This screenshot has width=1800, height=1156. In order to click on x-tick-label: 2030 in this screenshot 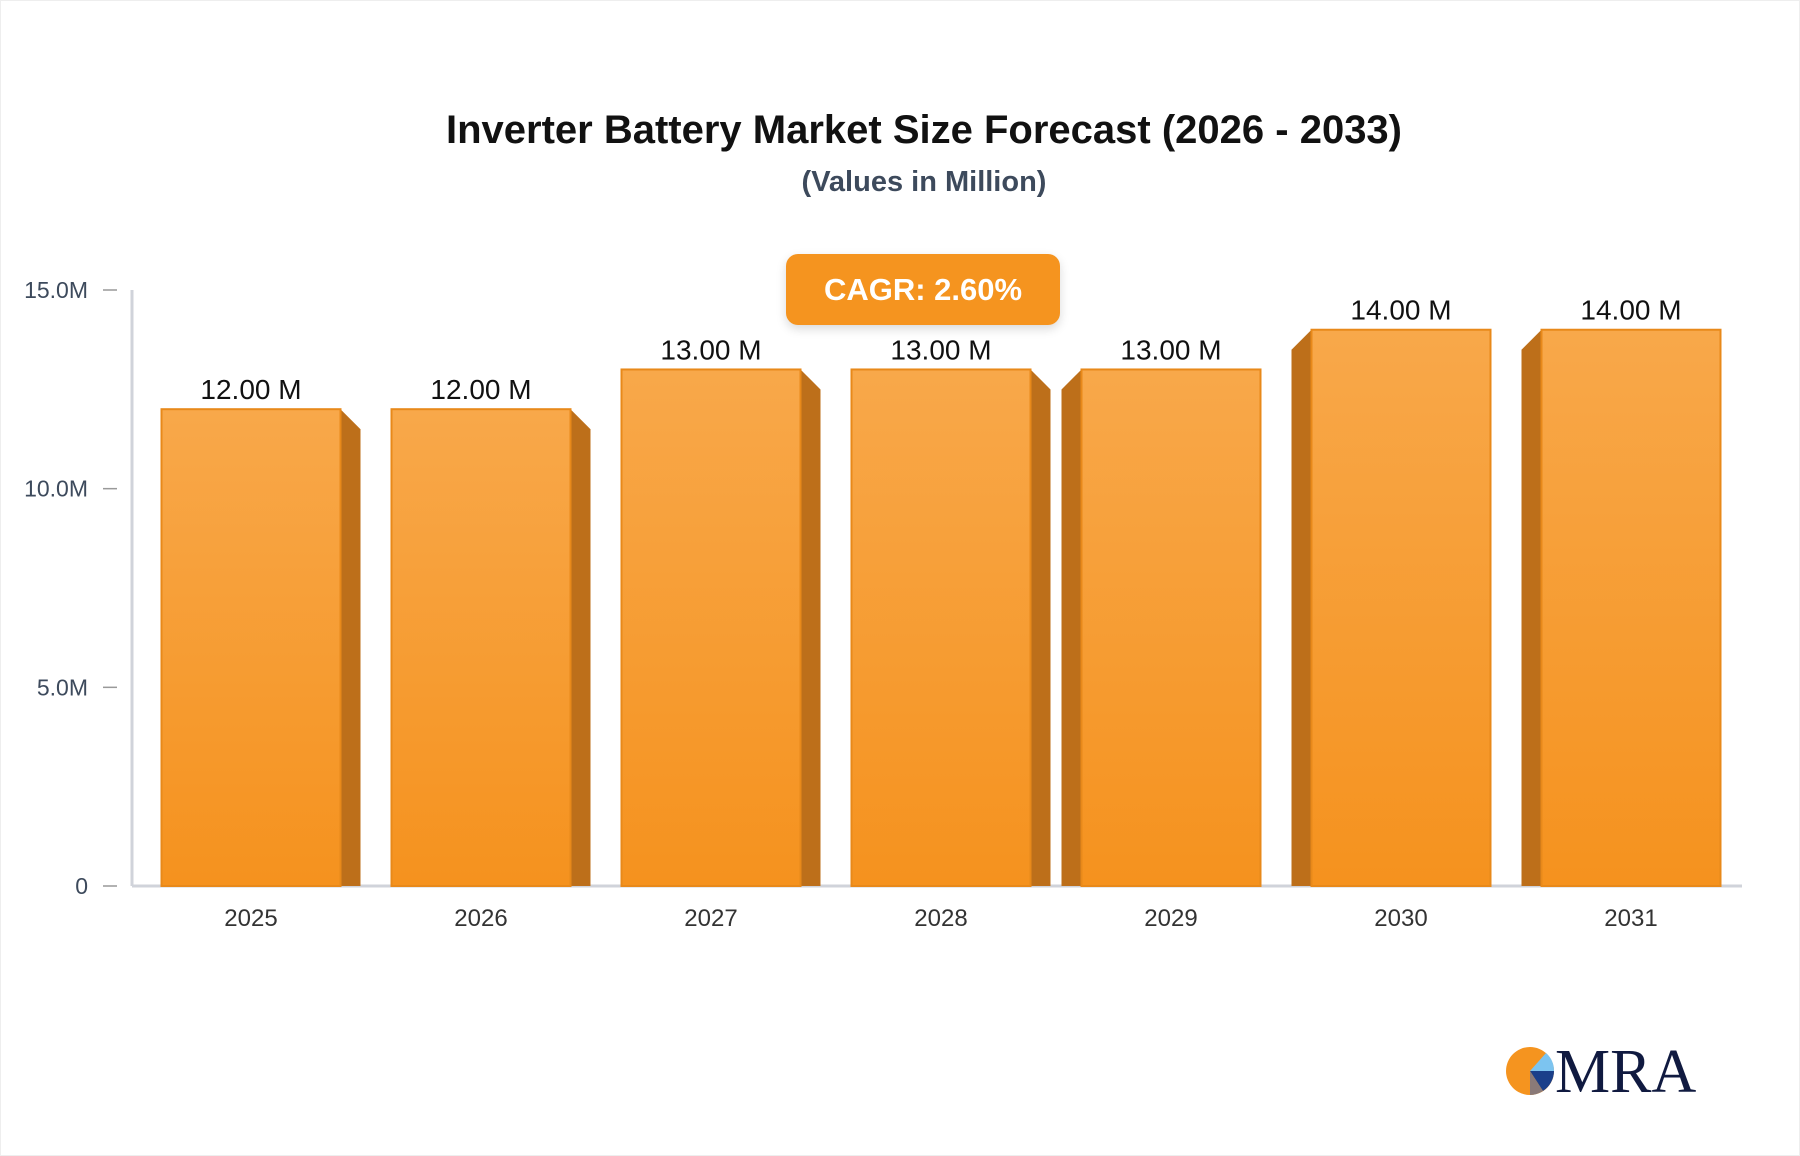, I will do `click(1400, 918)`.